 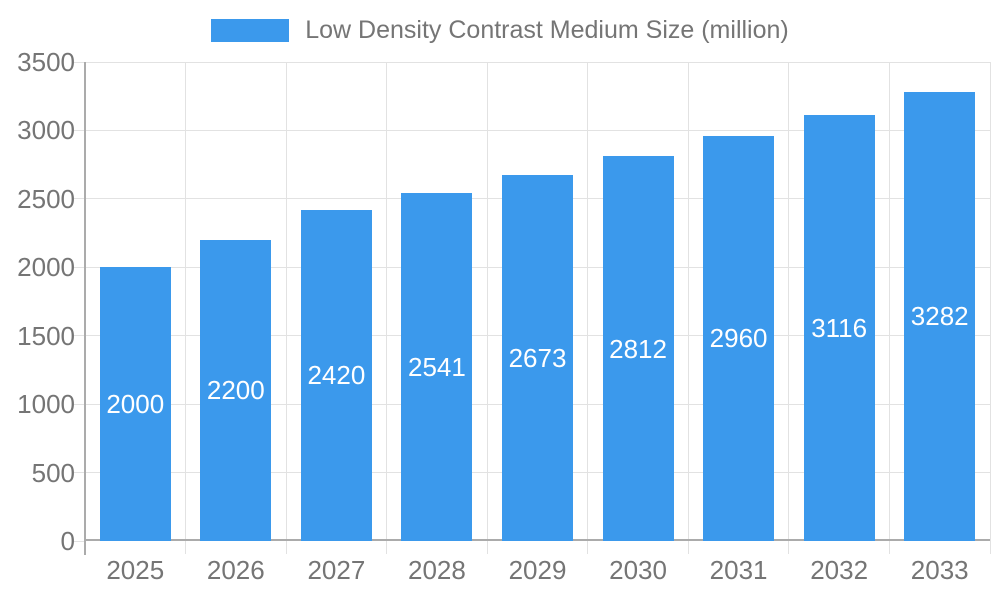 I want to click on y-axis-tick-label: 2500, so click(x=46, y=198).